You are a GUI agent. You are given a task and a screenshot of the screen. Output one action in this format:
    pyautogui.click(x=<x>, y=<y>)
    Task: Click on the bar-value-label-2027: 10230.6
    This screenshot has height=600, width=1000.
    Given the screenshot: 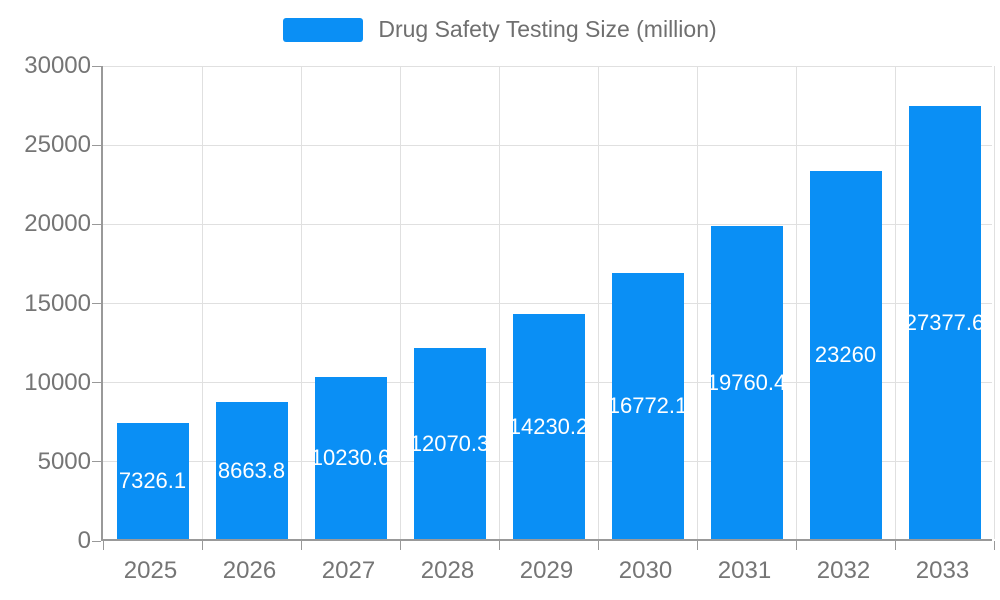 What is the action you would take?
    pyautogui.click(x=350, y=457)
    